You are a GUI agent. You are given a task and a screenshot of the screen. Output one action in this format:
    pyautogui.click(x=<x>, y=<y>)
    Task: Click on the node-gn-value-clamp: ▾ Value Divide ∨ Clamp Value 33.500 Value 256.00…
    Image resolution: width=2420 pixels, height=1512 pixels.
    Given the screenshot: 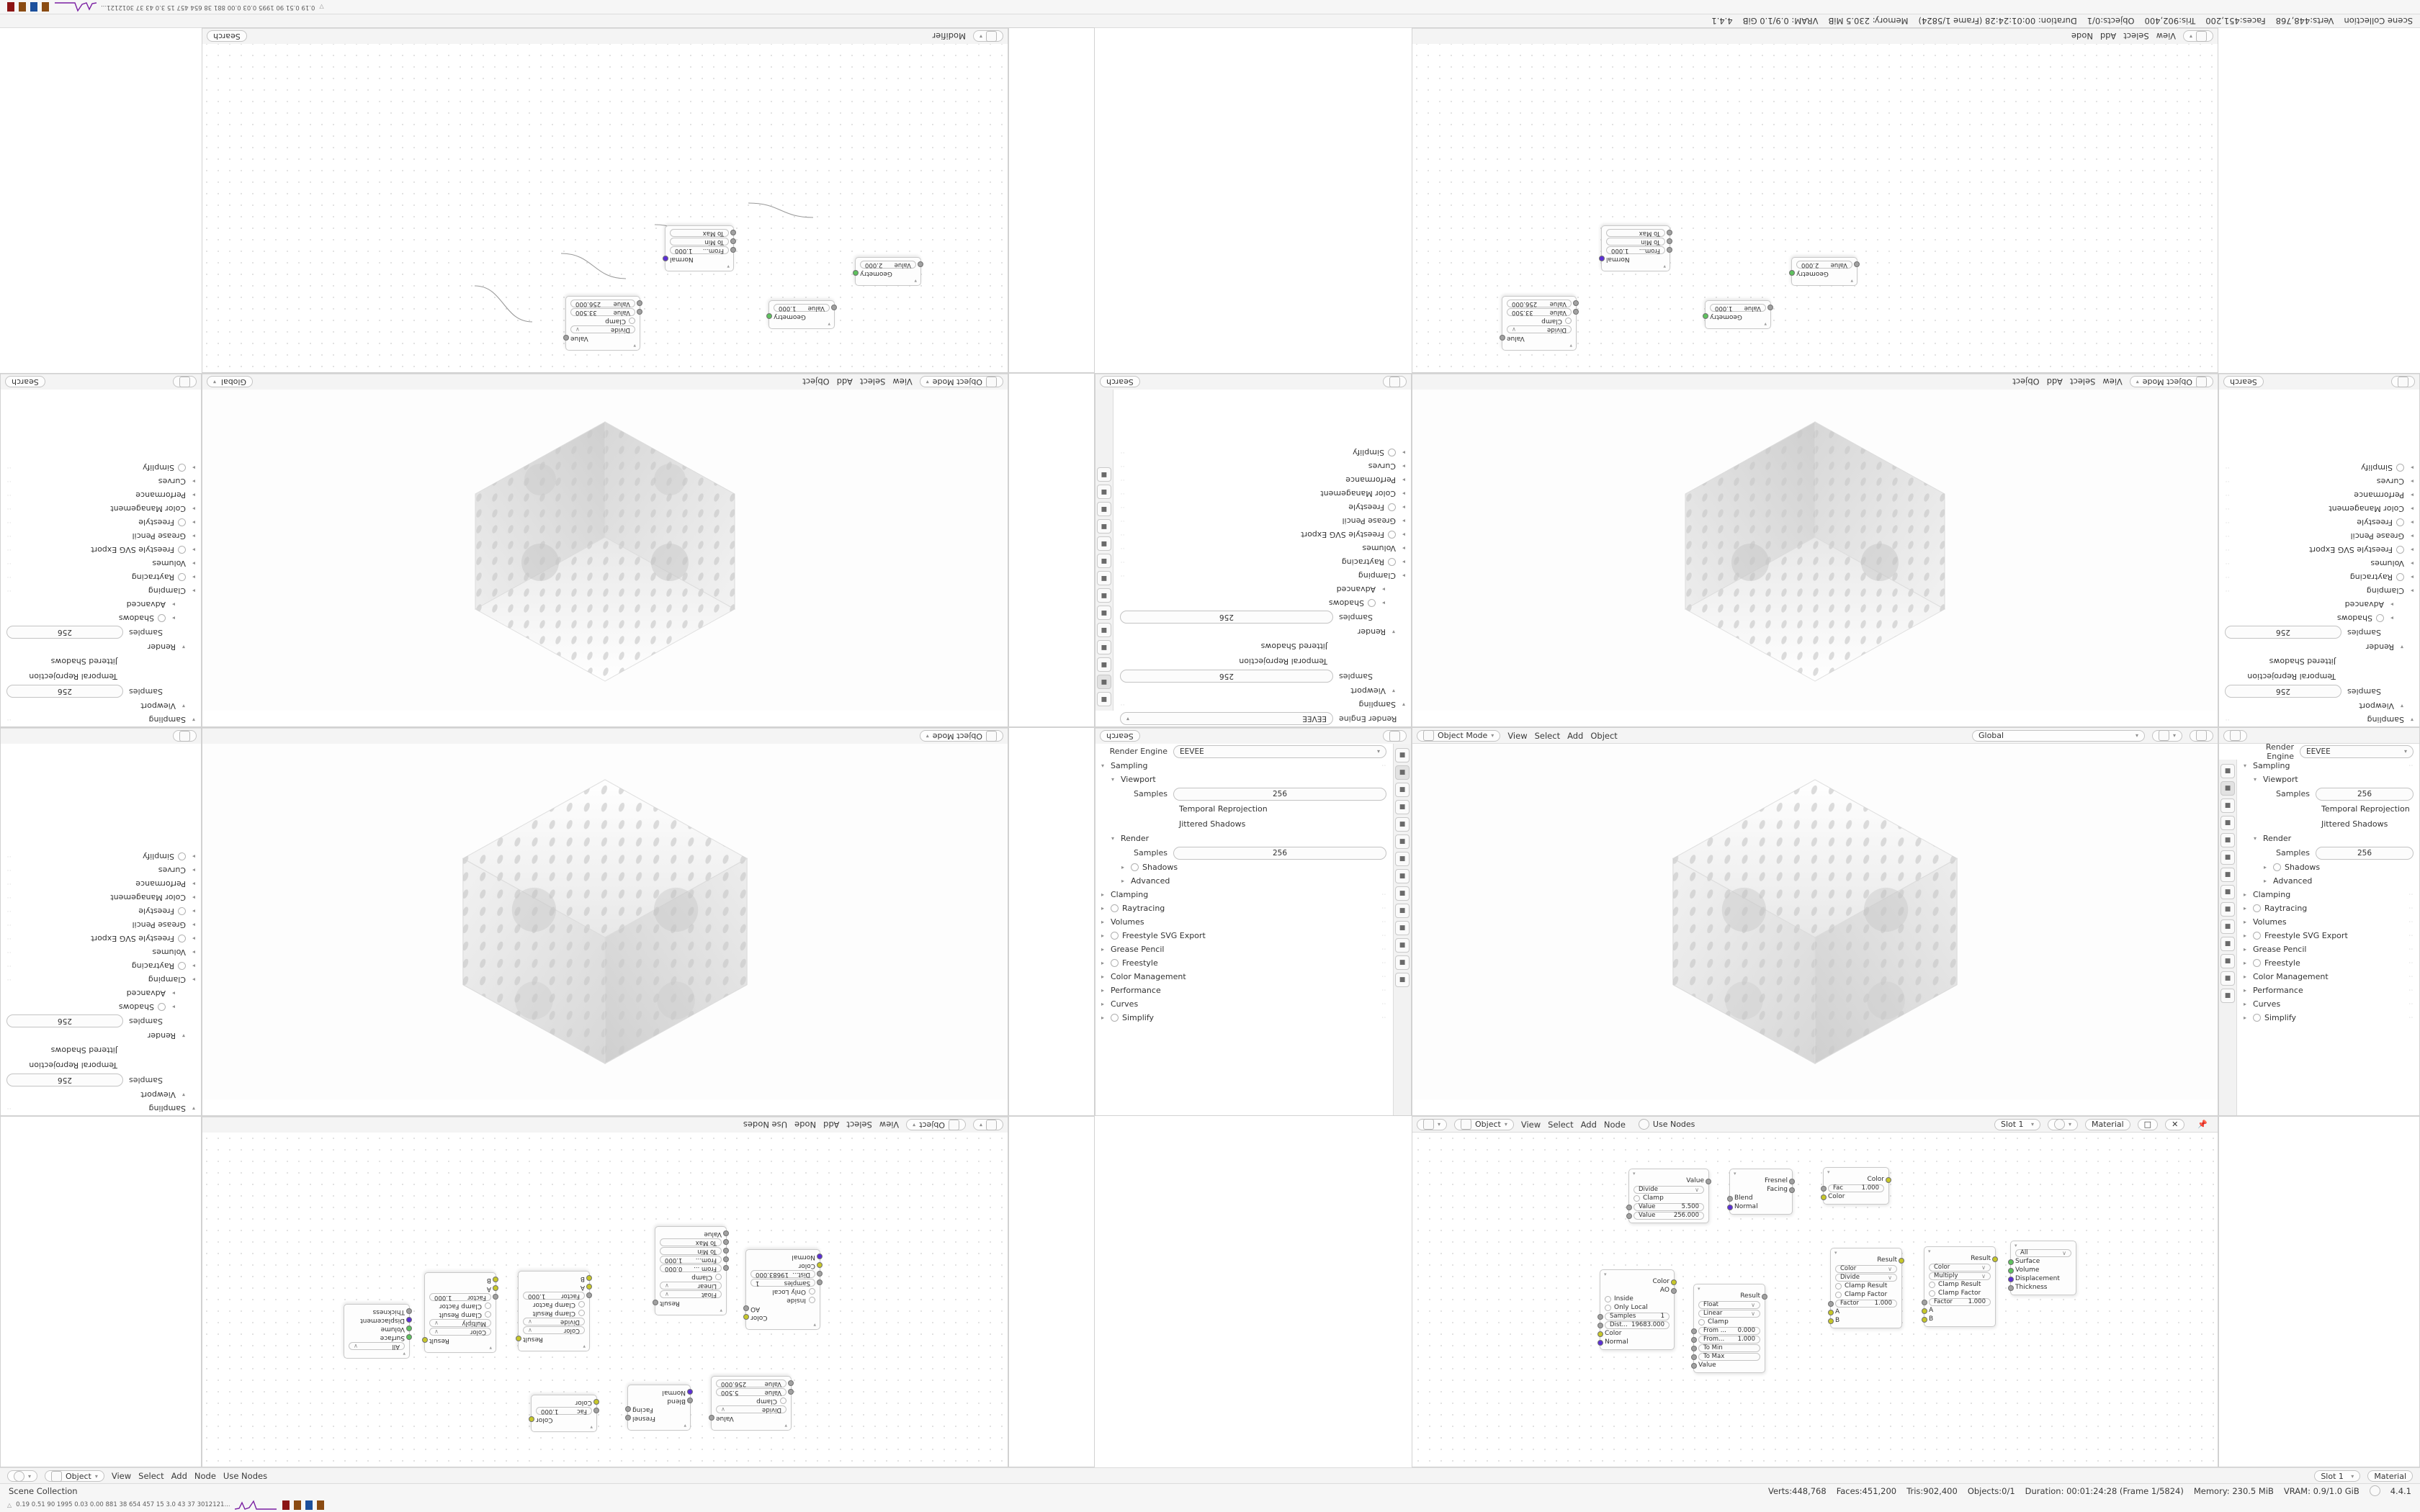 What is the action you would take?
    pyautogui.click(x=602, y=323)
    